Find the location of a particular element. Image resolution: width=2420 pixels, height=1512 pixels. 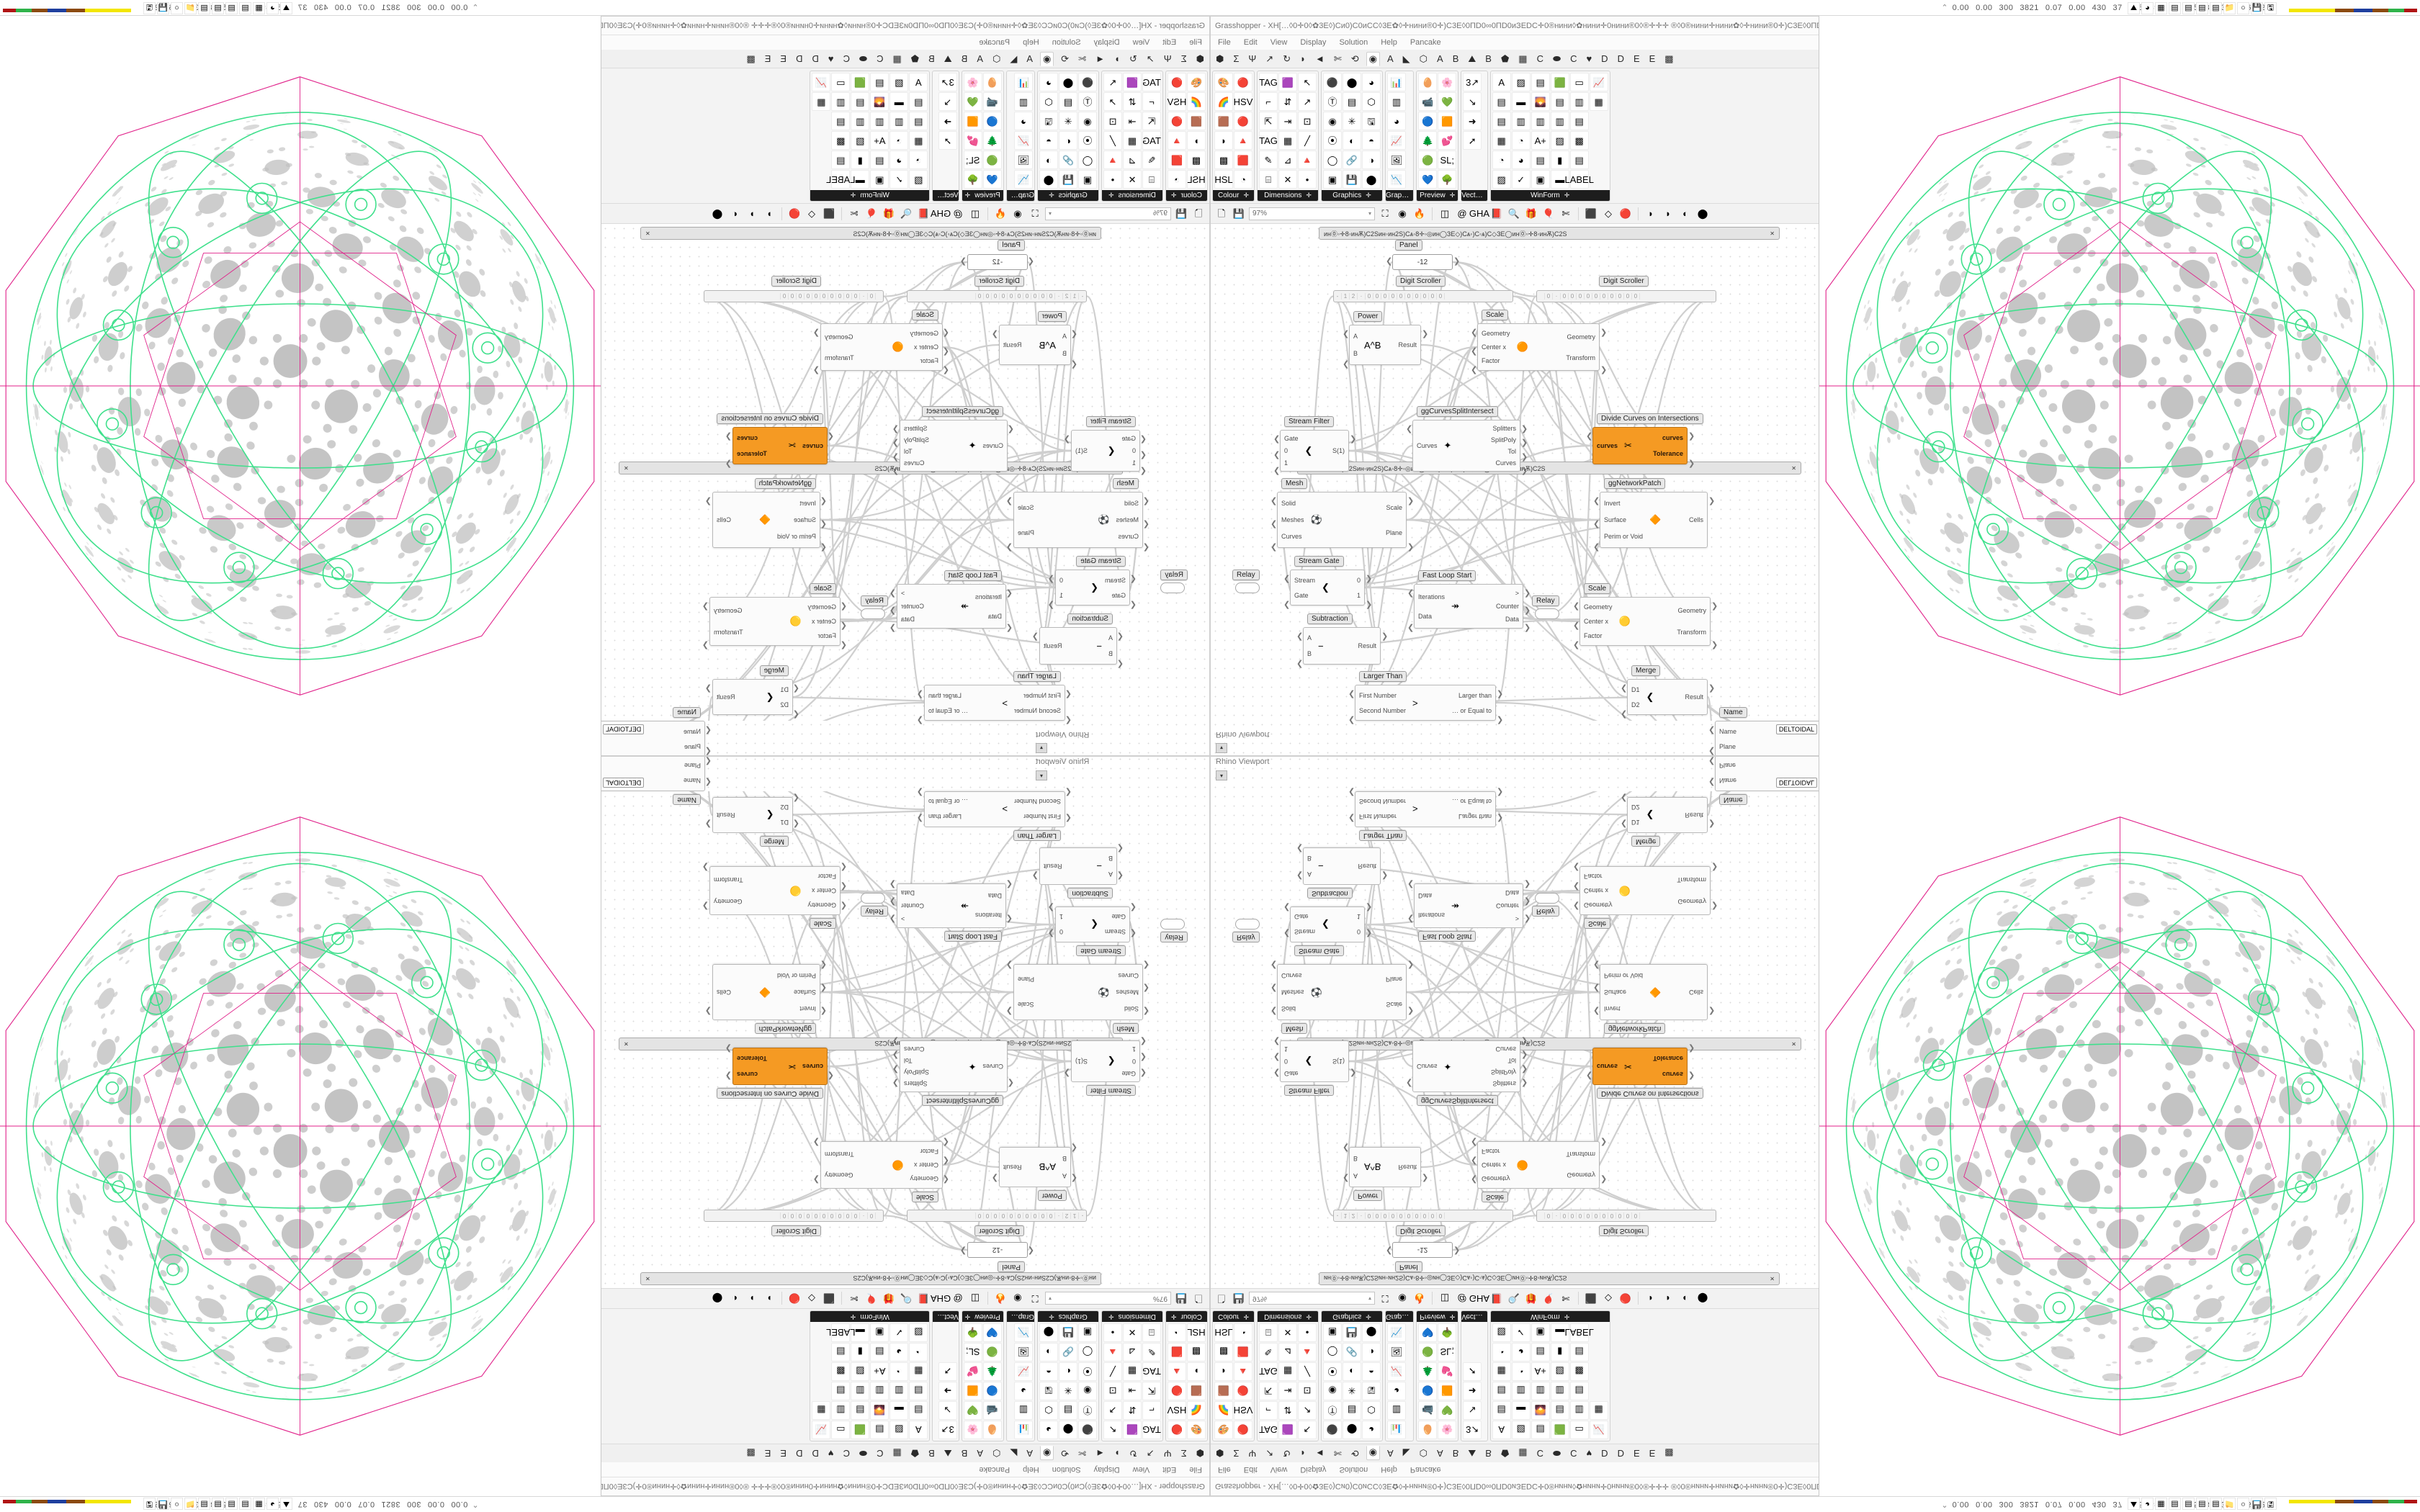

ribbon-icon: 💾 is located at coordinates (1352, 1332).